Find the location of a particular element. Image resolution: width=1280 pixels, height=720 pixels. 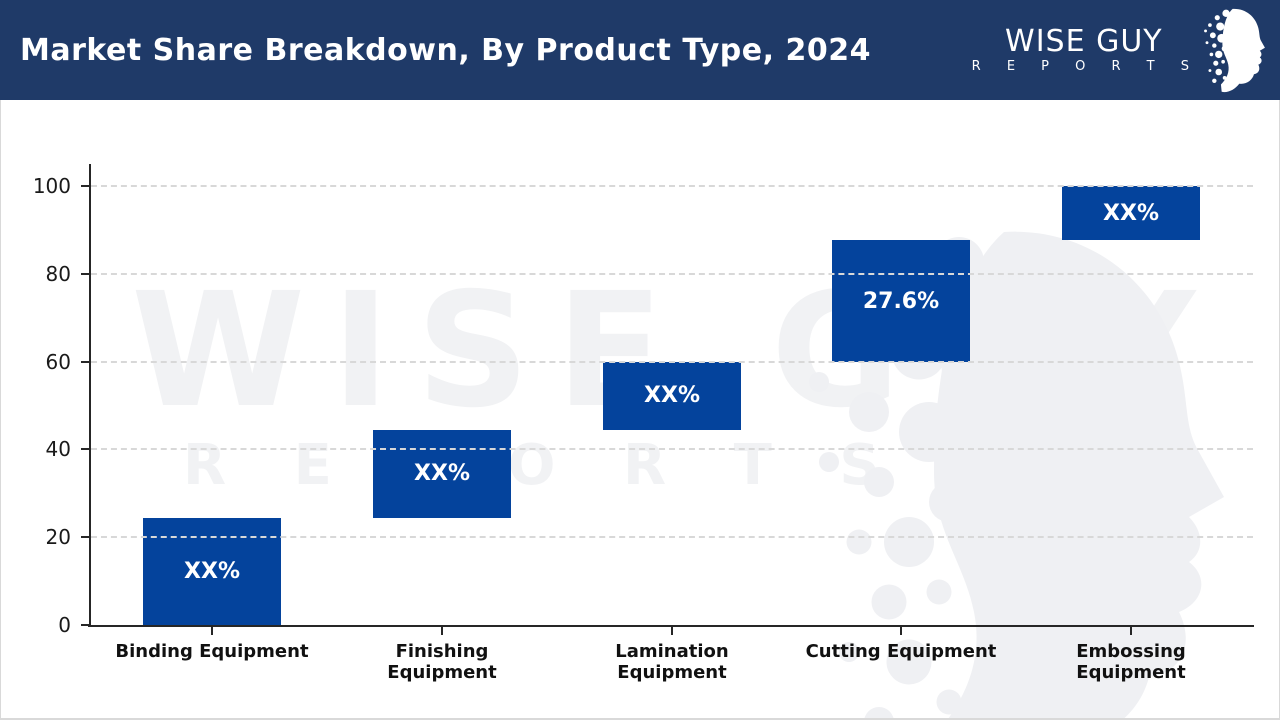

y-axis-tick-label: 80 is located at coordinates (58, 273).